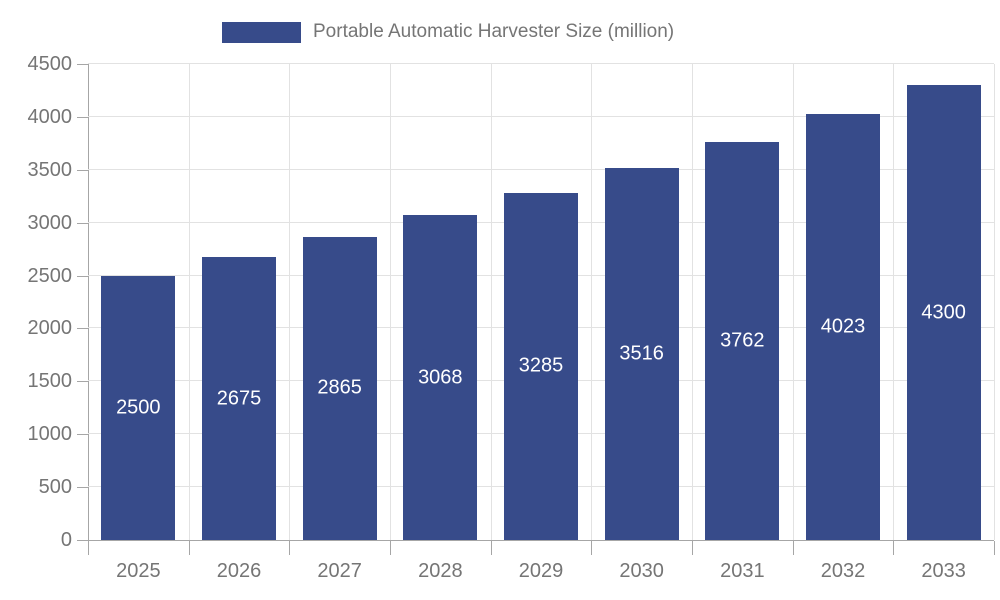  I want to click on bar-2029: 3285, so click(541, 366).